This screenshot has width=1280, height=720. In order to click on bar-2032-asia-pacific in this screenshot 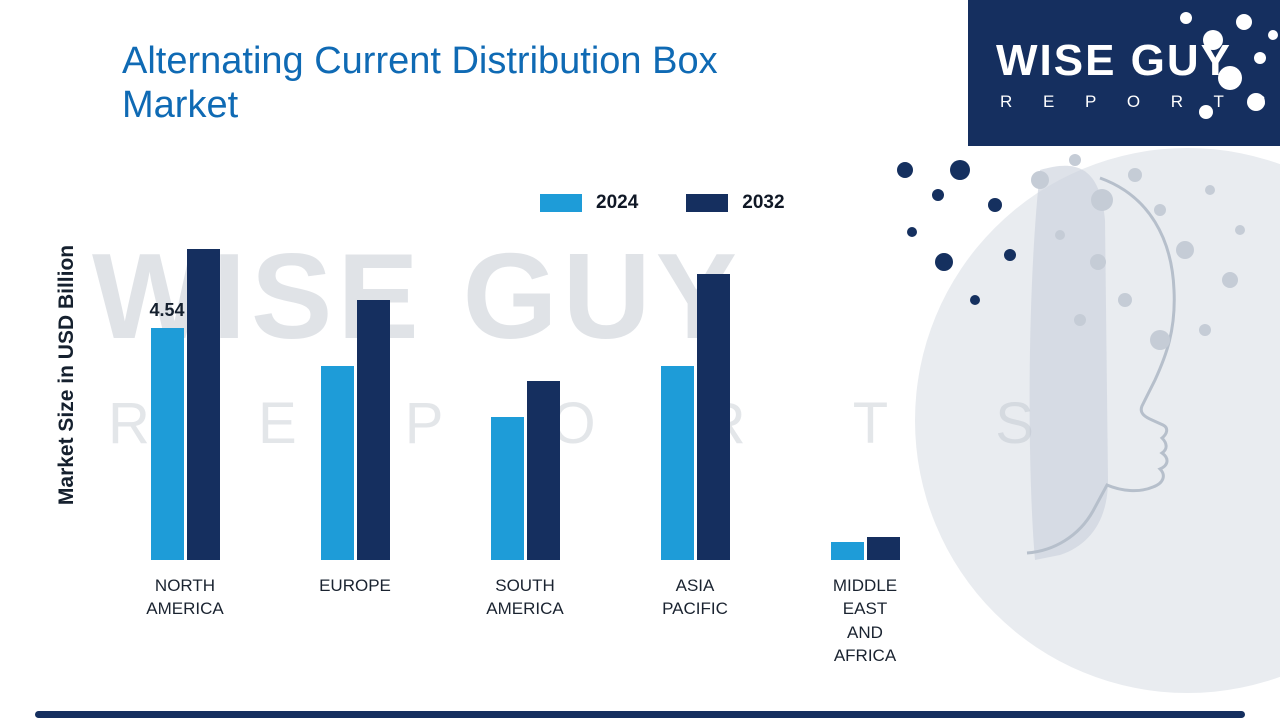, I will do `click(713, 417)`.